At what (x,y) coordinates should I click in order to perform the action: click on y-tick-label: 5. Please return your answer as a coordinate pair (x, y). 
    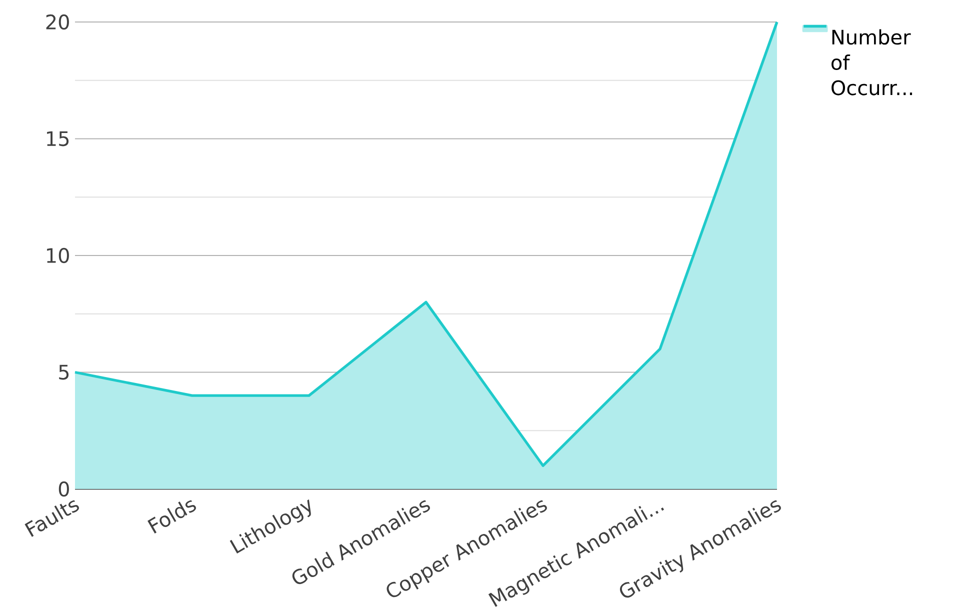
    Looking at the image, I should click on (64, 372).